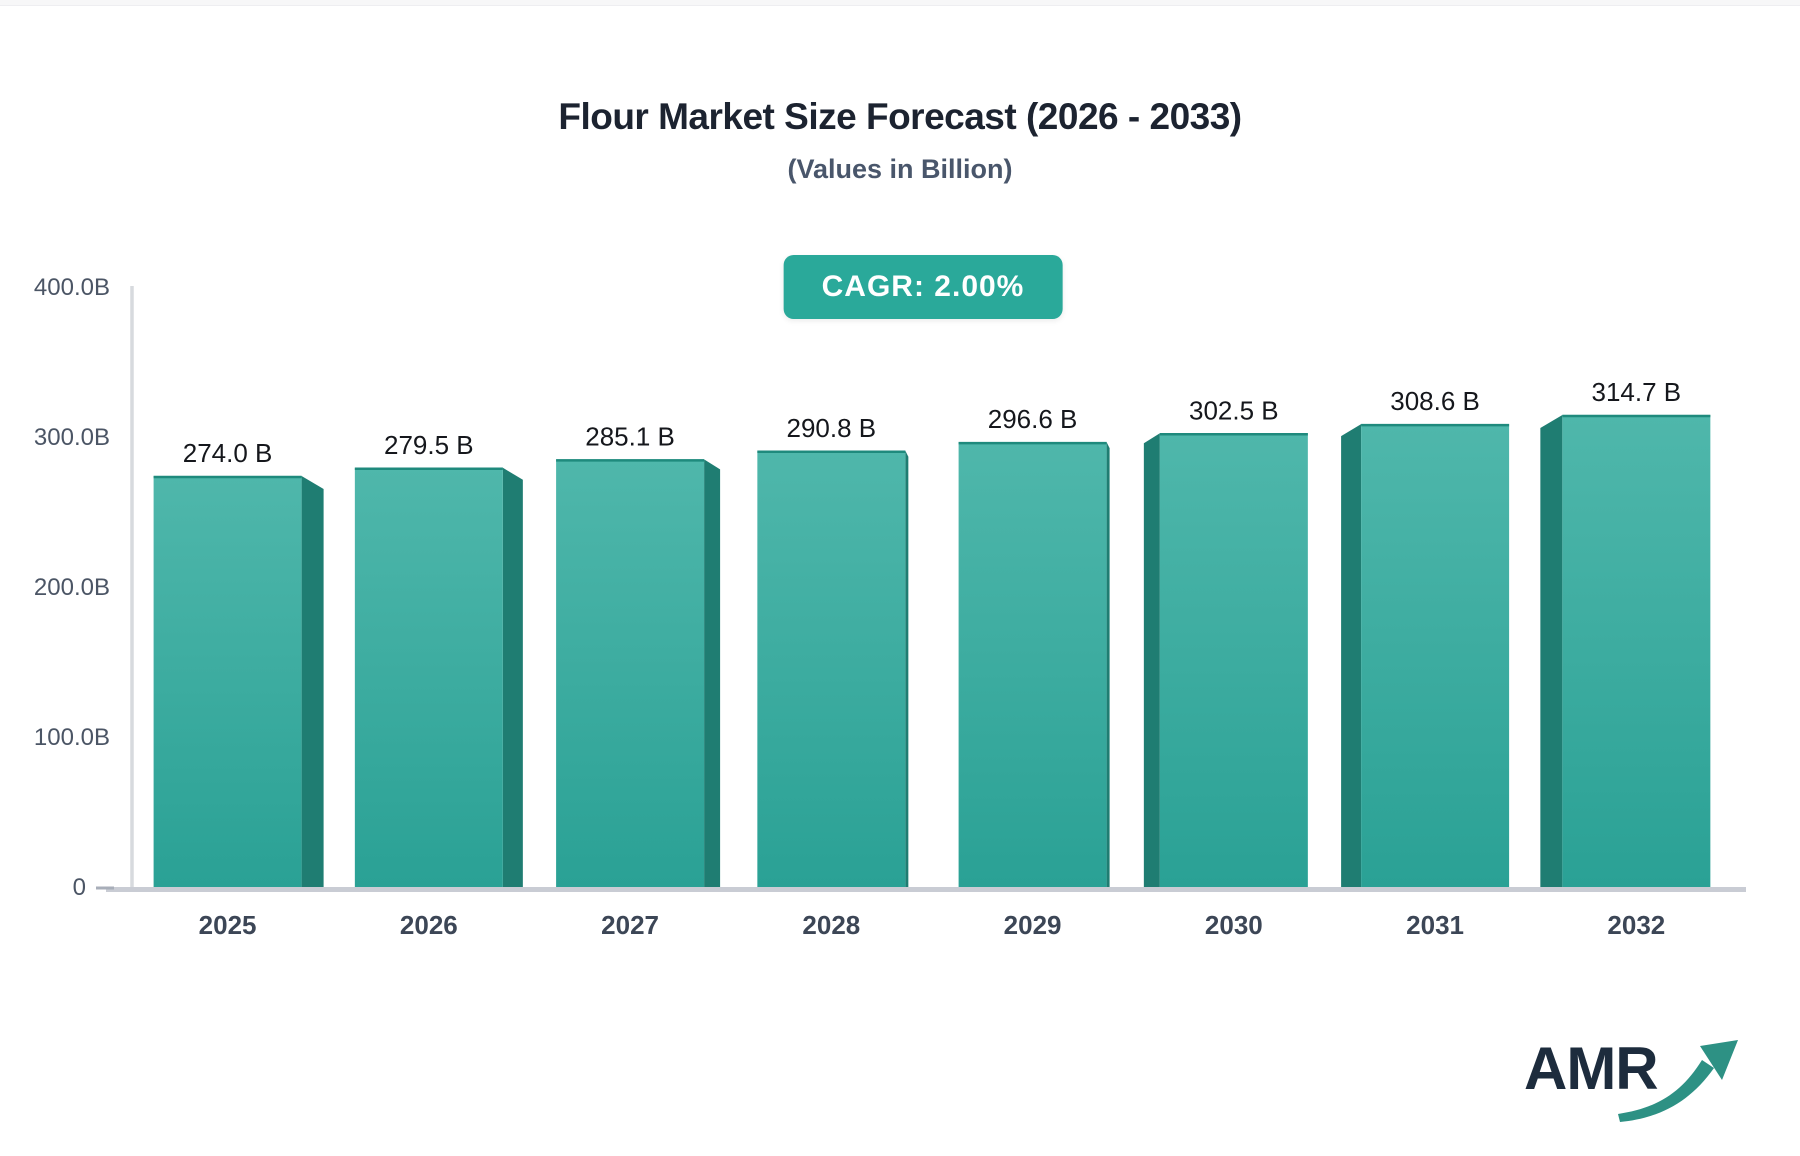 Image resolution: width=1800 pixels, height=1156 pixels. Describe the element at coordinates (228, 925) in the screenshot. I see `x-tick-label: 2025` at that location.